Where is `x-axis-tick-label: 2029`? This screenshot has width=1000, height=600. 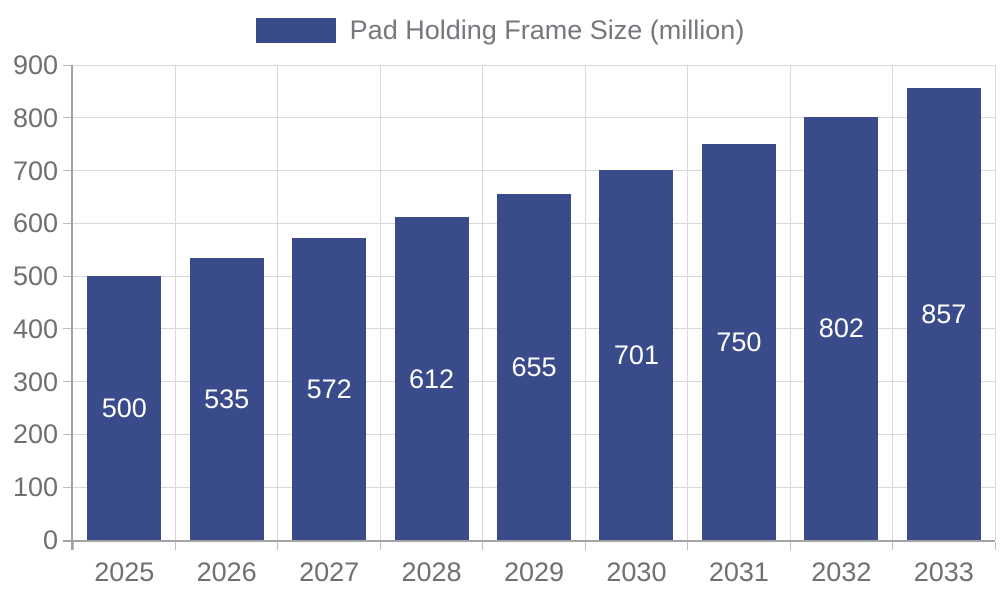
x-axis-tick-label: 2029 is located at coordinates (534, 572).